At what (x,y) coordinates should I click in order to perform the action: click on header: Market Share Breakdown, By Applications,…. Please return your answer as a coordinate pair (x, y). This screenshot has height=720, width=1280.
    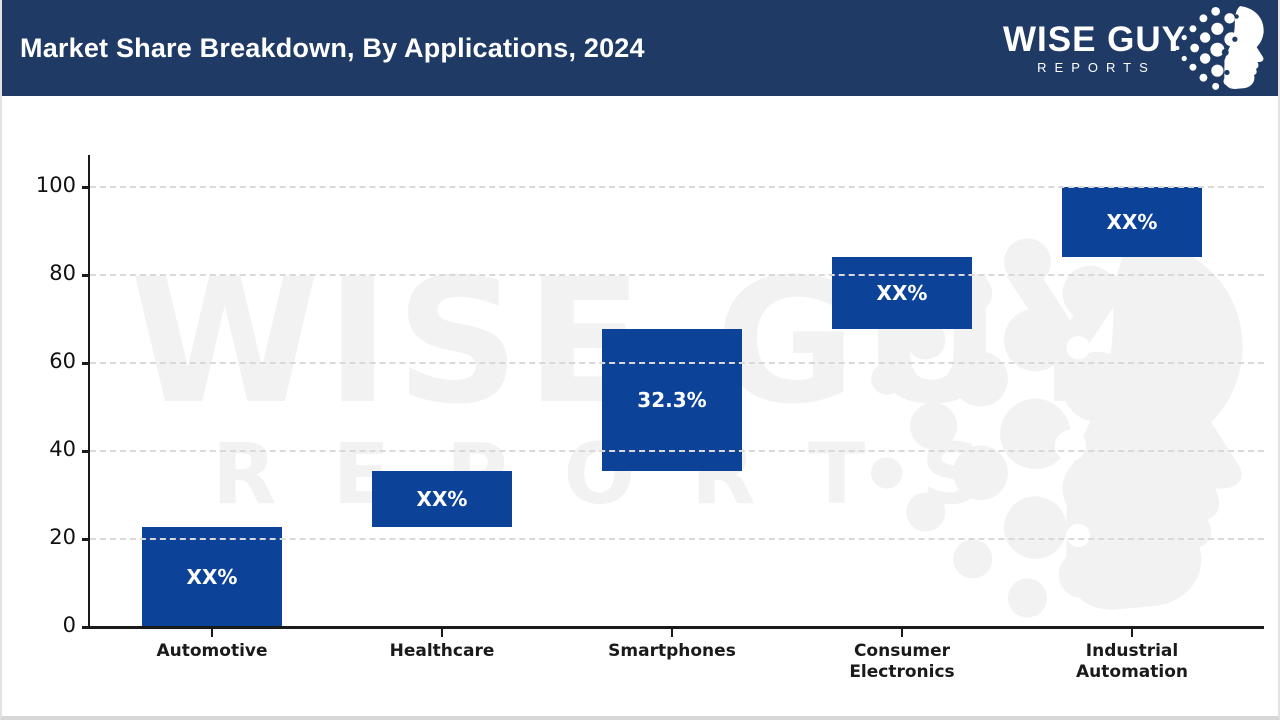
    Looking at the image, I should click on (640, 48).